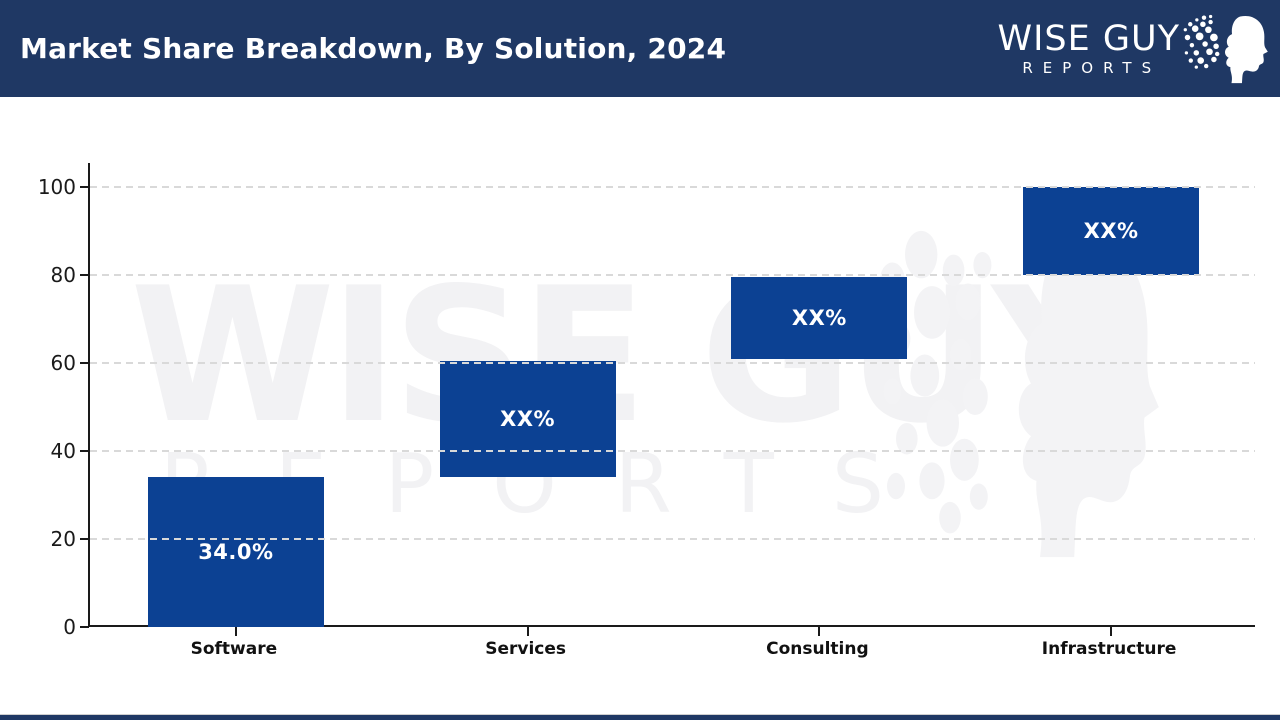 Image resolution: width=1280 pixels, height=720 pixels. What do you see at coordinates (671, 644) in the screenshot?
I see `x-axis-labels: Software Services Consulting Infrastructure` at bounding box center [671, 644].